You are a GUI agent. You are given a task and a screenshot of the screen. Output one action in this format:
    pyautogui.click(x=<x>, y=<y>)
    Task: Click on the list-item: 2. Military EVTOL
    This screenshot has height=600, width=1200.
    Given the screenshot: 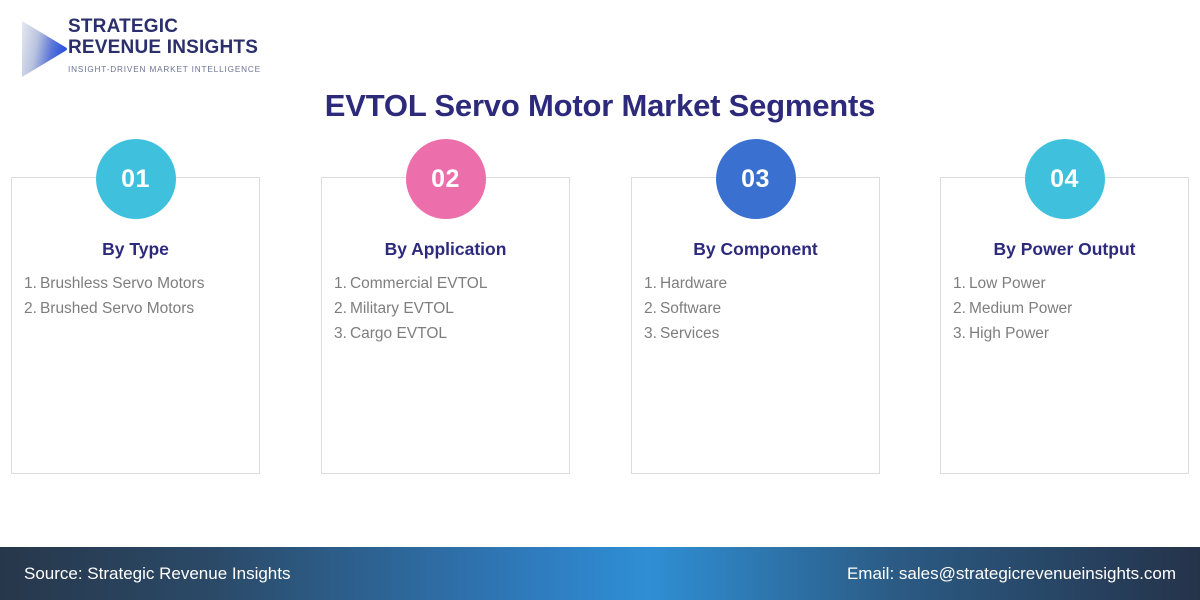 What is the action you would take?
    pyautogui.click(x=448, y=308)
    